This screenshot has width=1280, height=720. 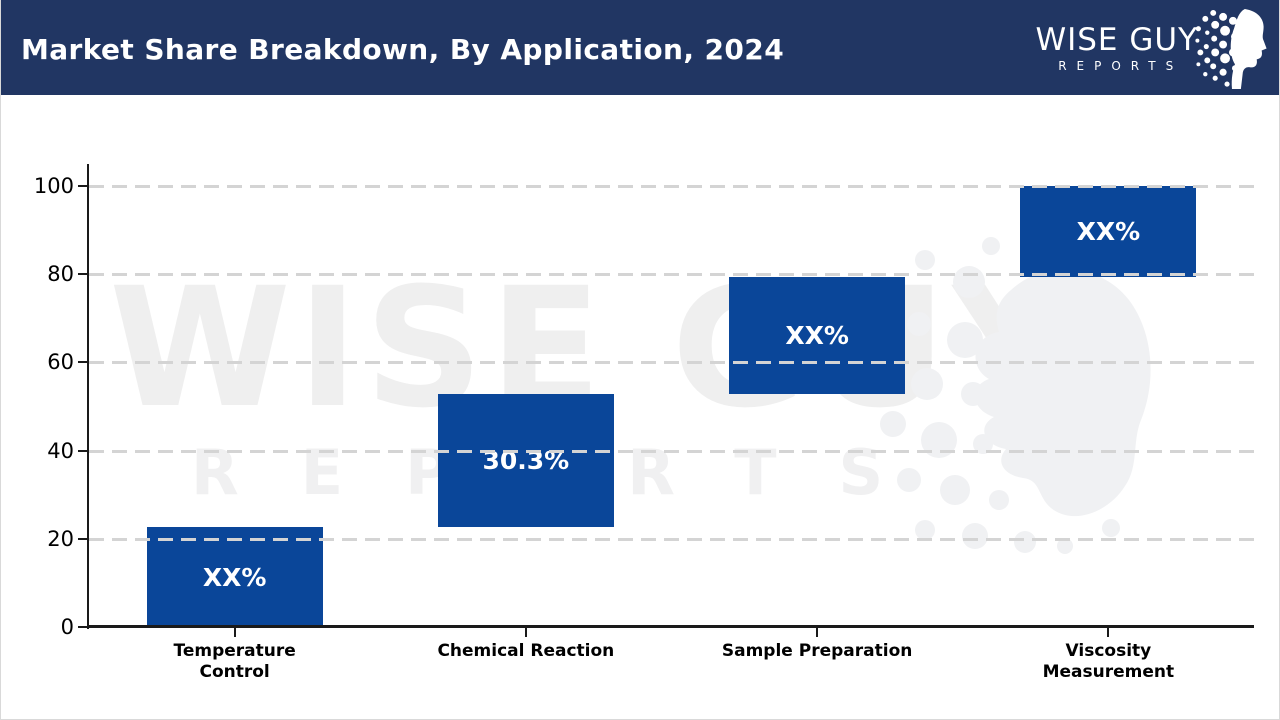 What do you see at coordinates (1116, 40) in the screenshot?
I see `logo-wiseguy-label: WISE GUY` at bounding box center [1116, 40].